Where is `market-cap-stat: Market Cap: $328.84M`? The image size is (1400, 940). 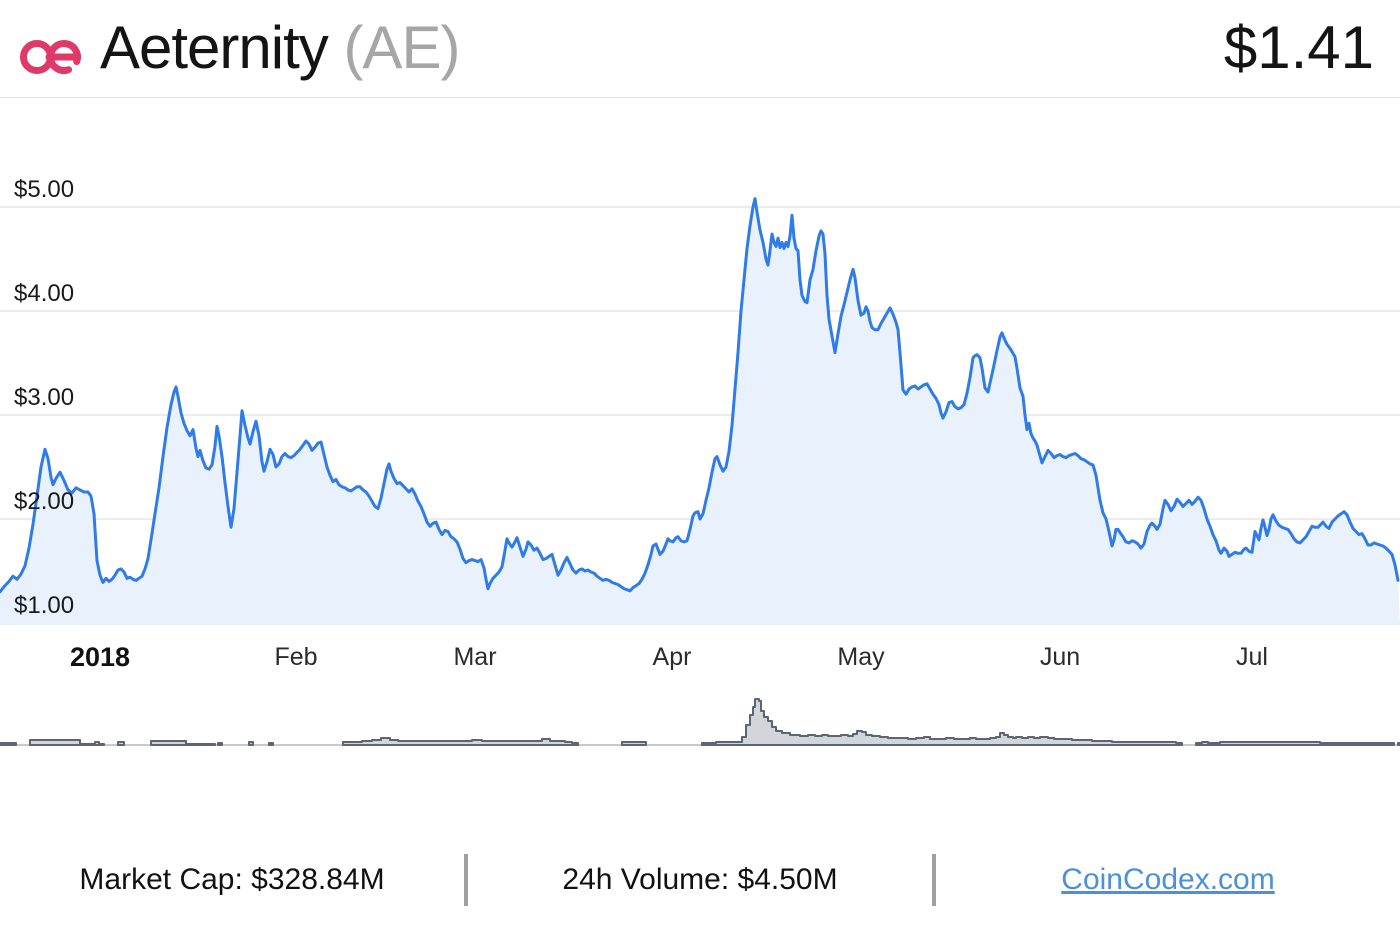
market-cap-stat: Market Cap: $328.84M is located at coordinates (232, 879).